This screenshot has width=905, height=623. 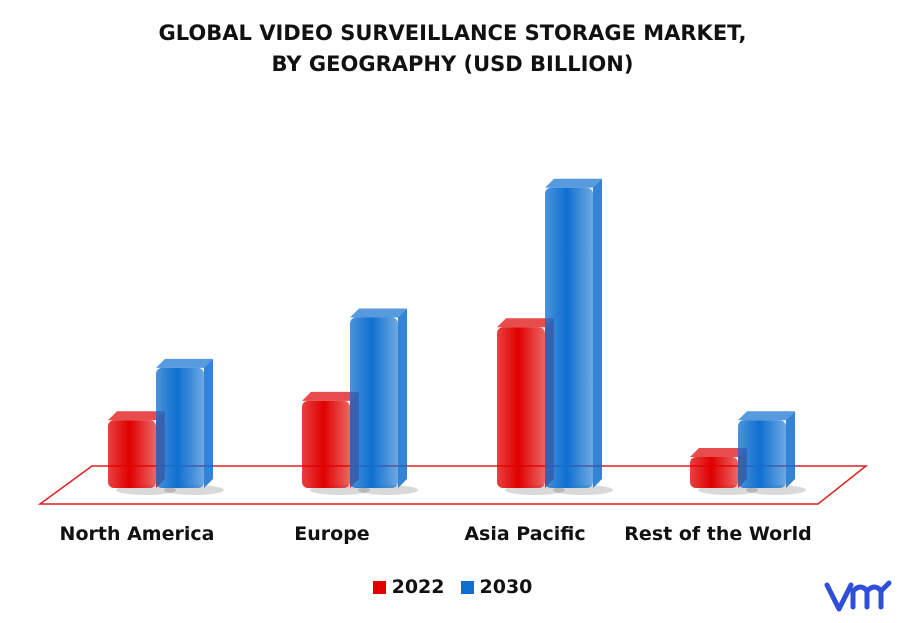 I want to click on category-label: Asia Pacific, so click(x=524, y=534).